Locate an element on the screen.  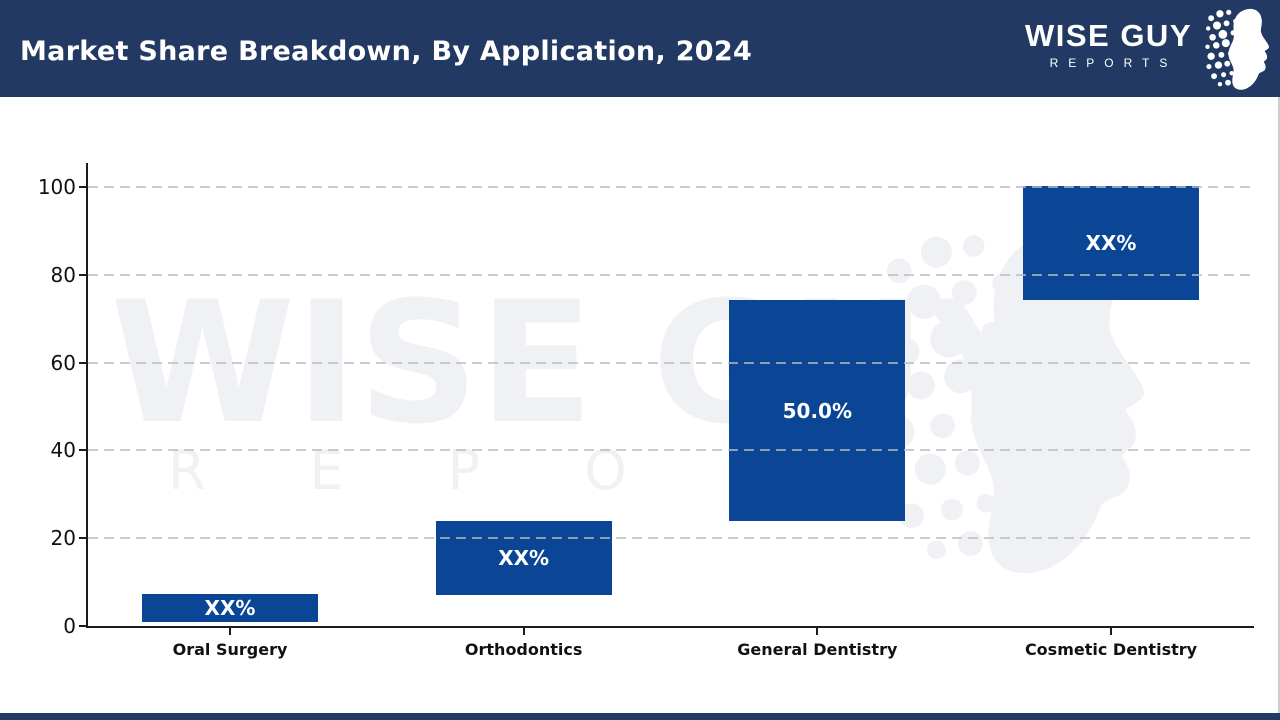
y-tick-label-20: 20 is located at coordinates (63, 538).